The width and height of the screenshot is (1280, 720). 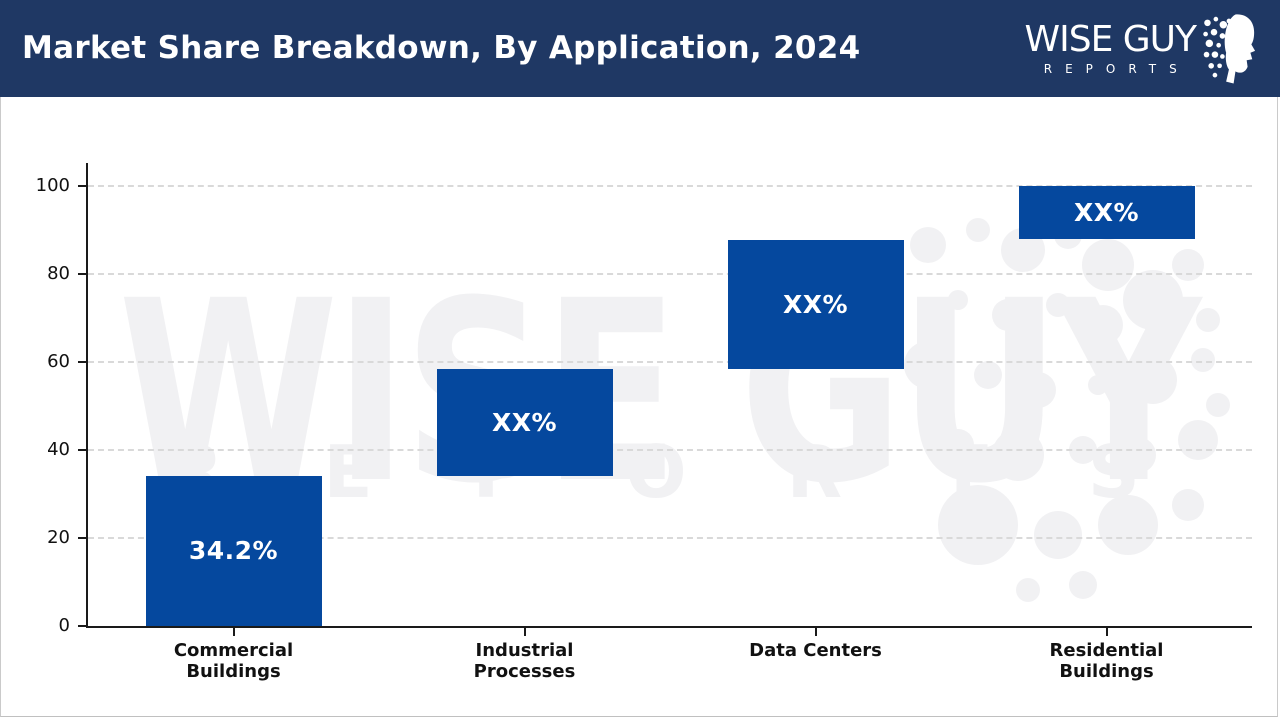 I want to click on logo-reports-label: REPORTS, so click(x=1116, y=68).